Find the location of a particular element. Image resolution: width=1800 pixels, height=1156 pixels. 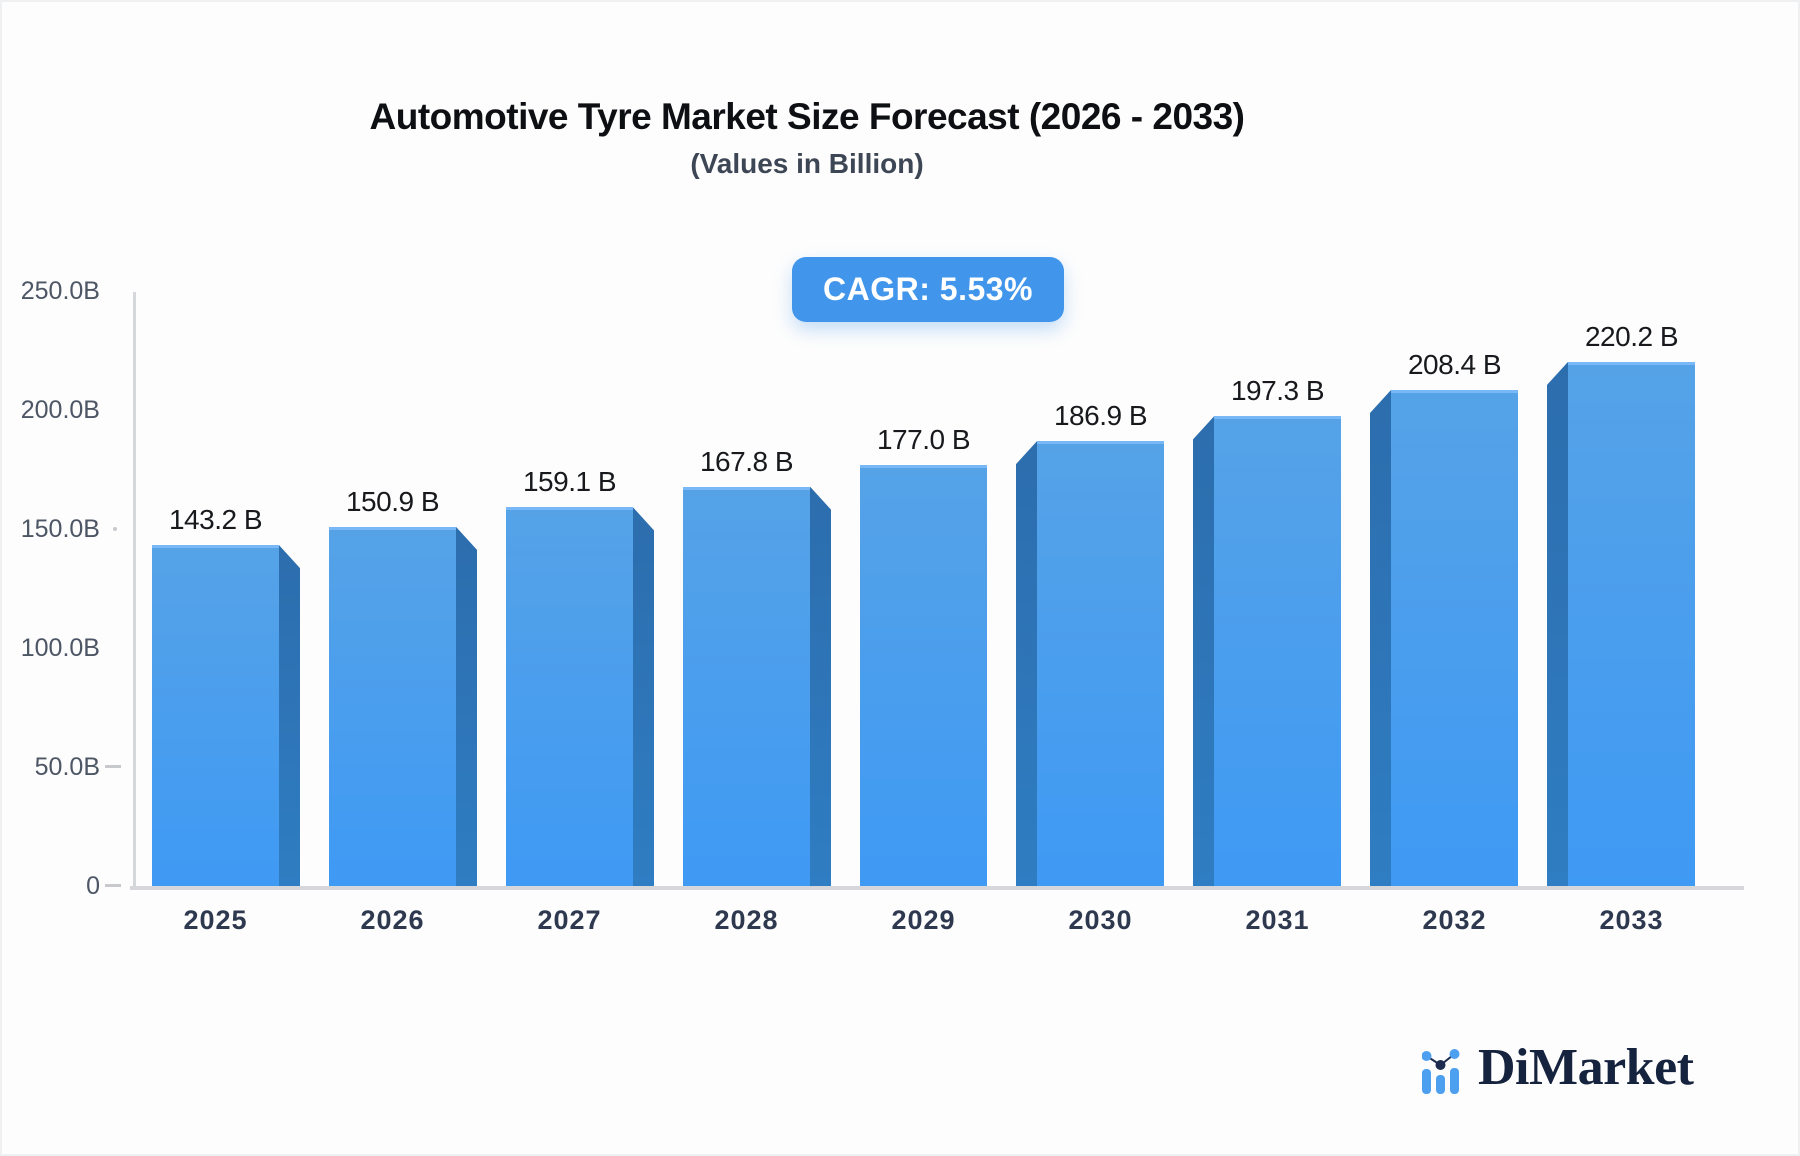

y-tick-label-200: 200.0B is located at coordinates (60, 410).